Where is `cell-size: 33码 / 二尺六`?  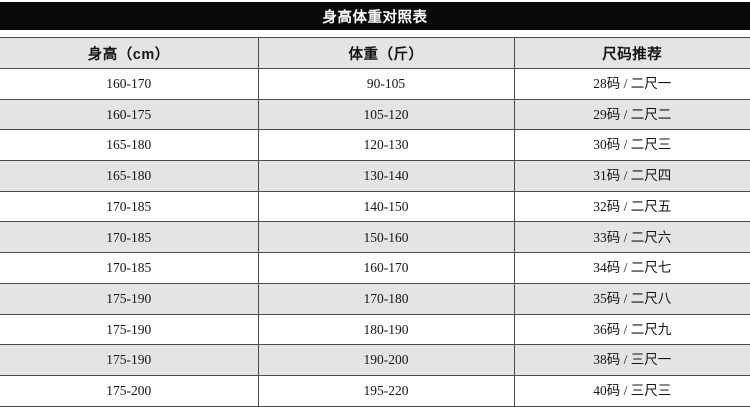 cell-size: 33码 / 二尺六 is located at coordinates (631, 237).